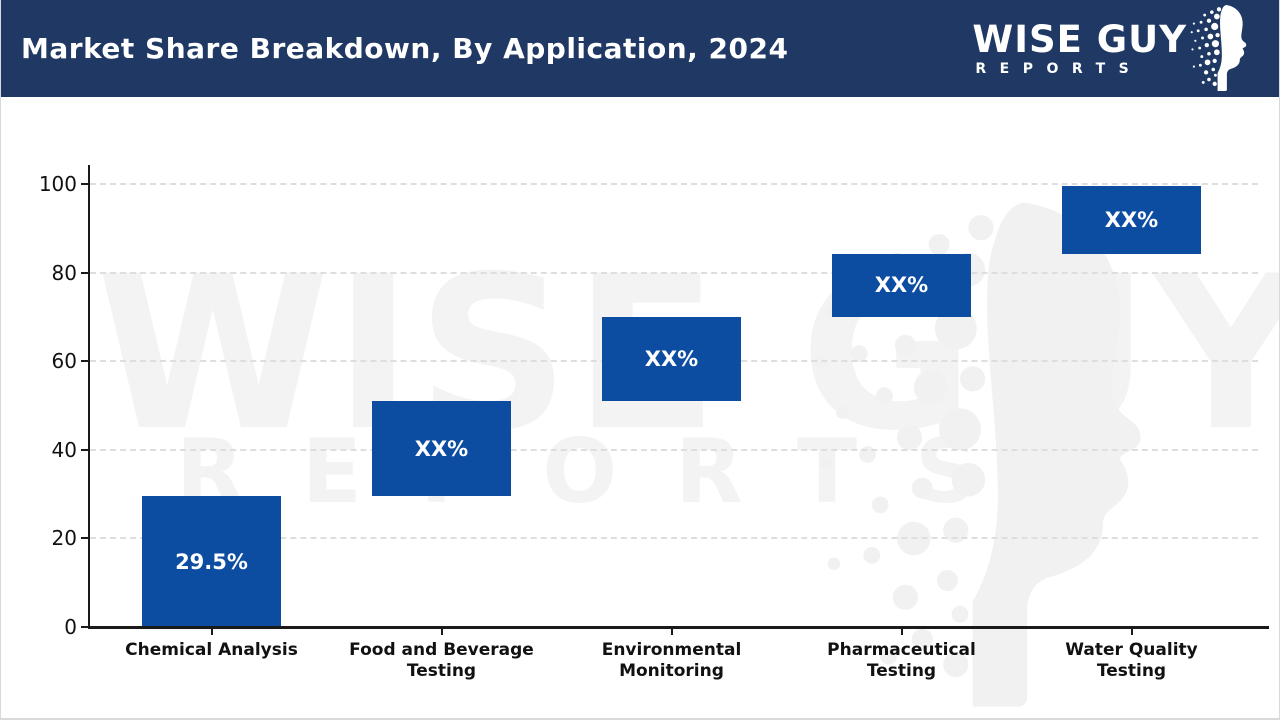 This screenshot has height=720, width=1280. Describe the element at coordinates (1131, 631) in the screenshot. I see `x-tick-water-quality-testing` at that location.